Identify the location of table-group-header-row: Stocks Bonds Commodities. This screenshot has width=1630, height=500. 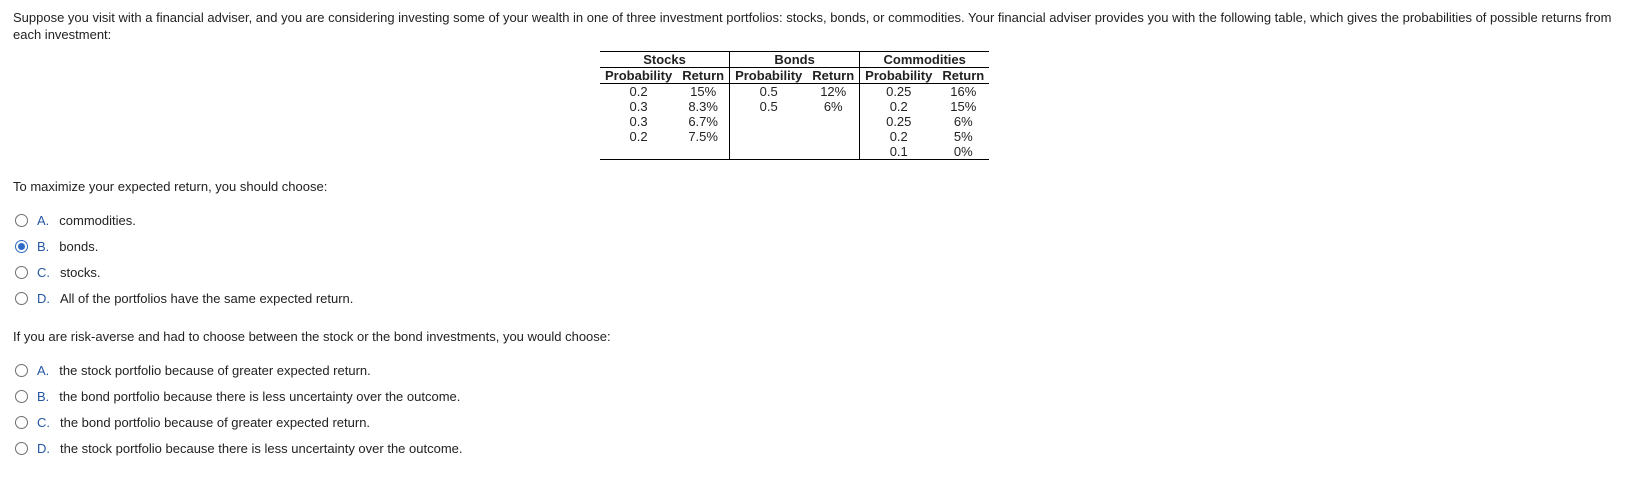
(795, 59).